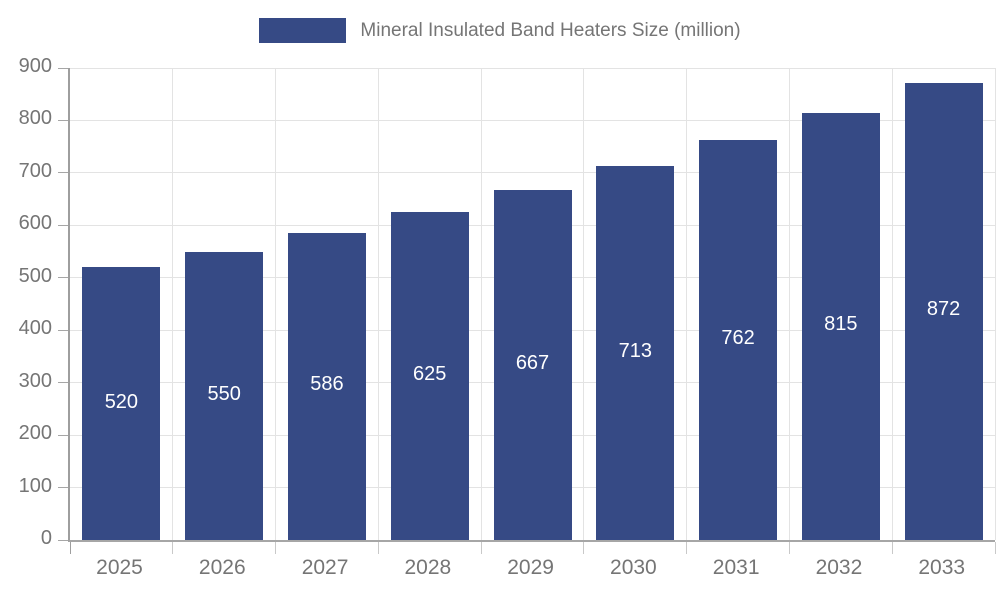 The width and height of the screenshot is (1000, 600). What do you see at coordinates (35, 380) in the screenshot?
I see `y-axis-tick-label: 300` at bounding box center [35, 380].